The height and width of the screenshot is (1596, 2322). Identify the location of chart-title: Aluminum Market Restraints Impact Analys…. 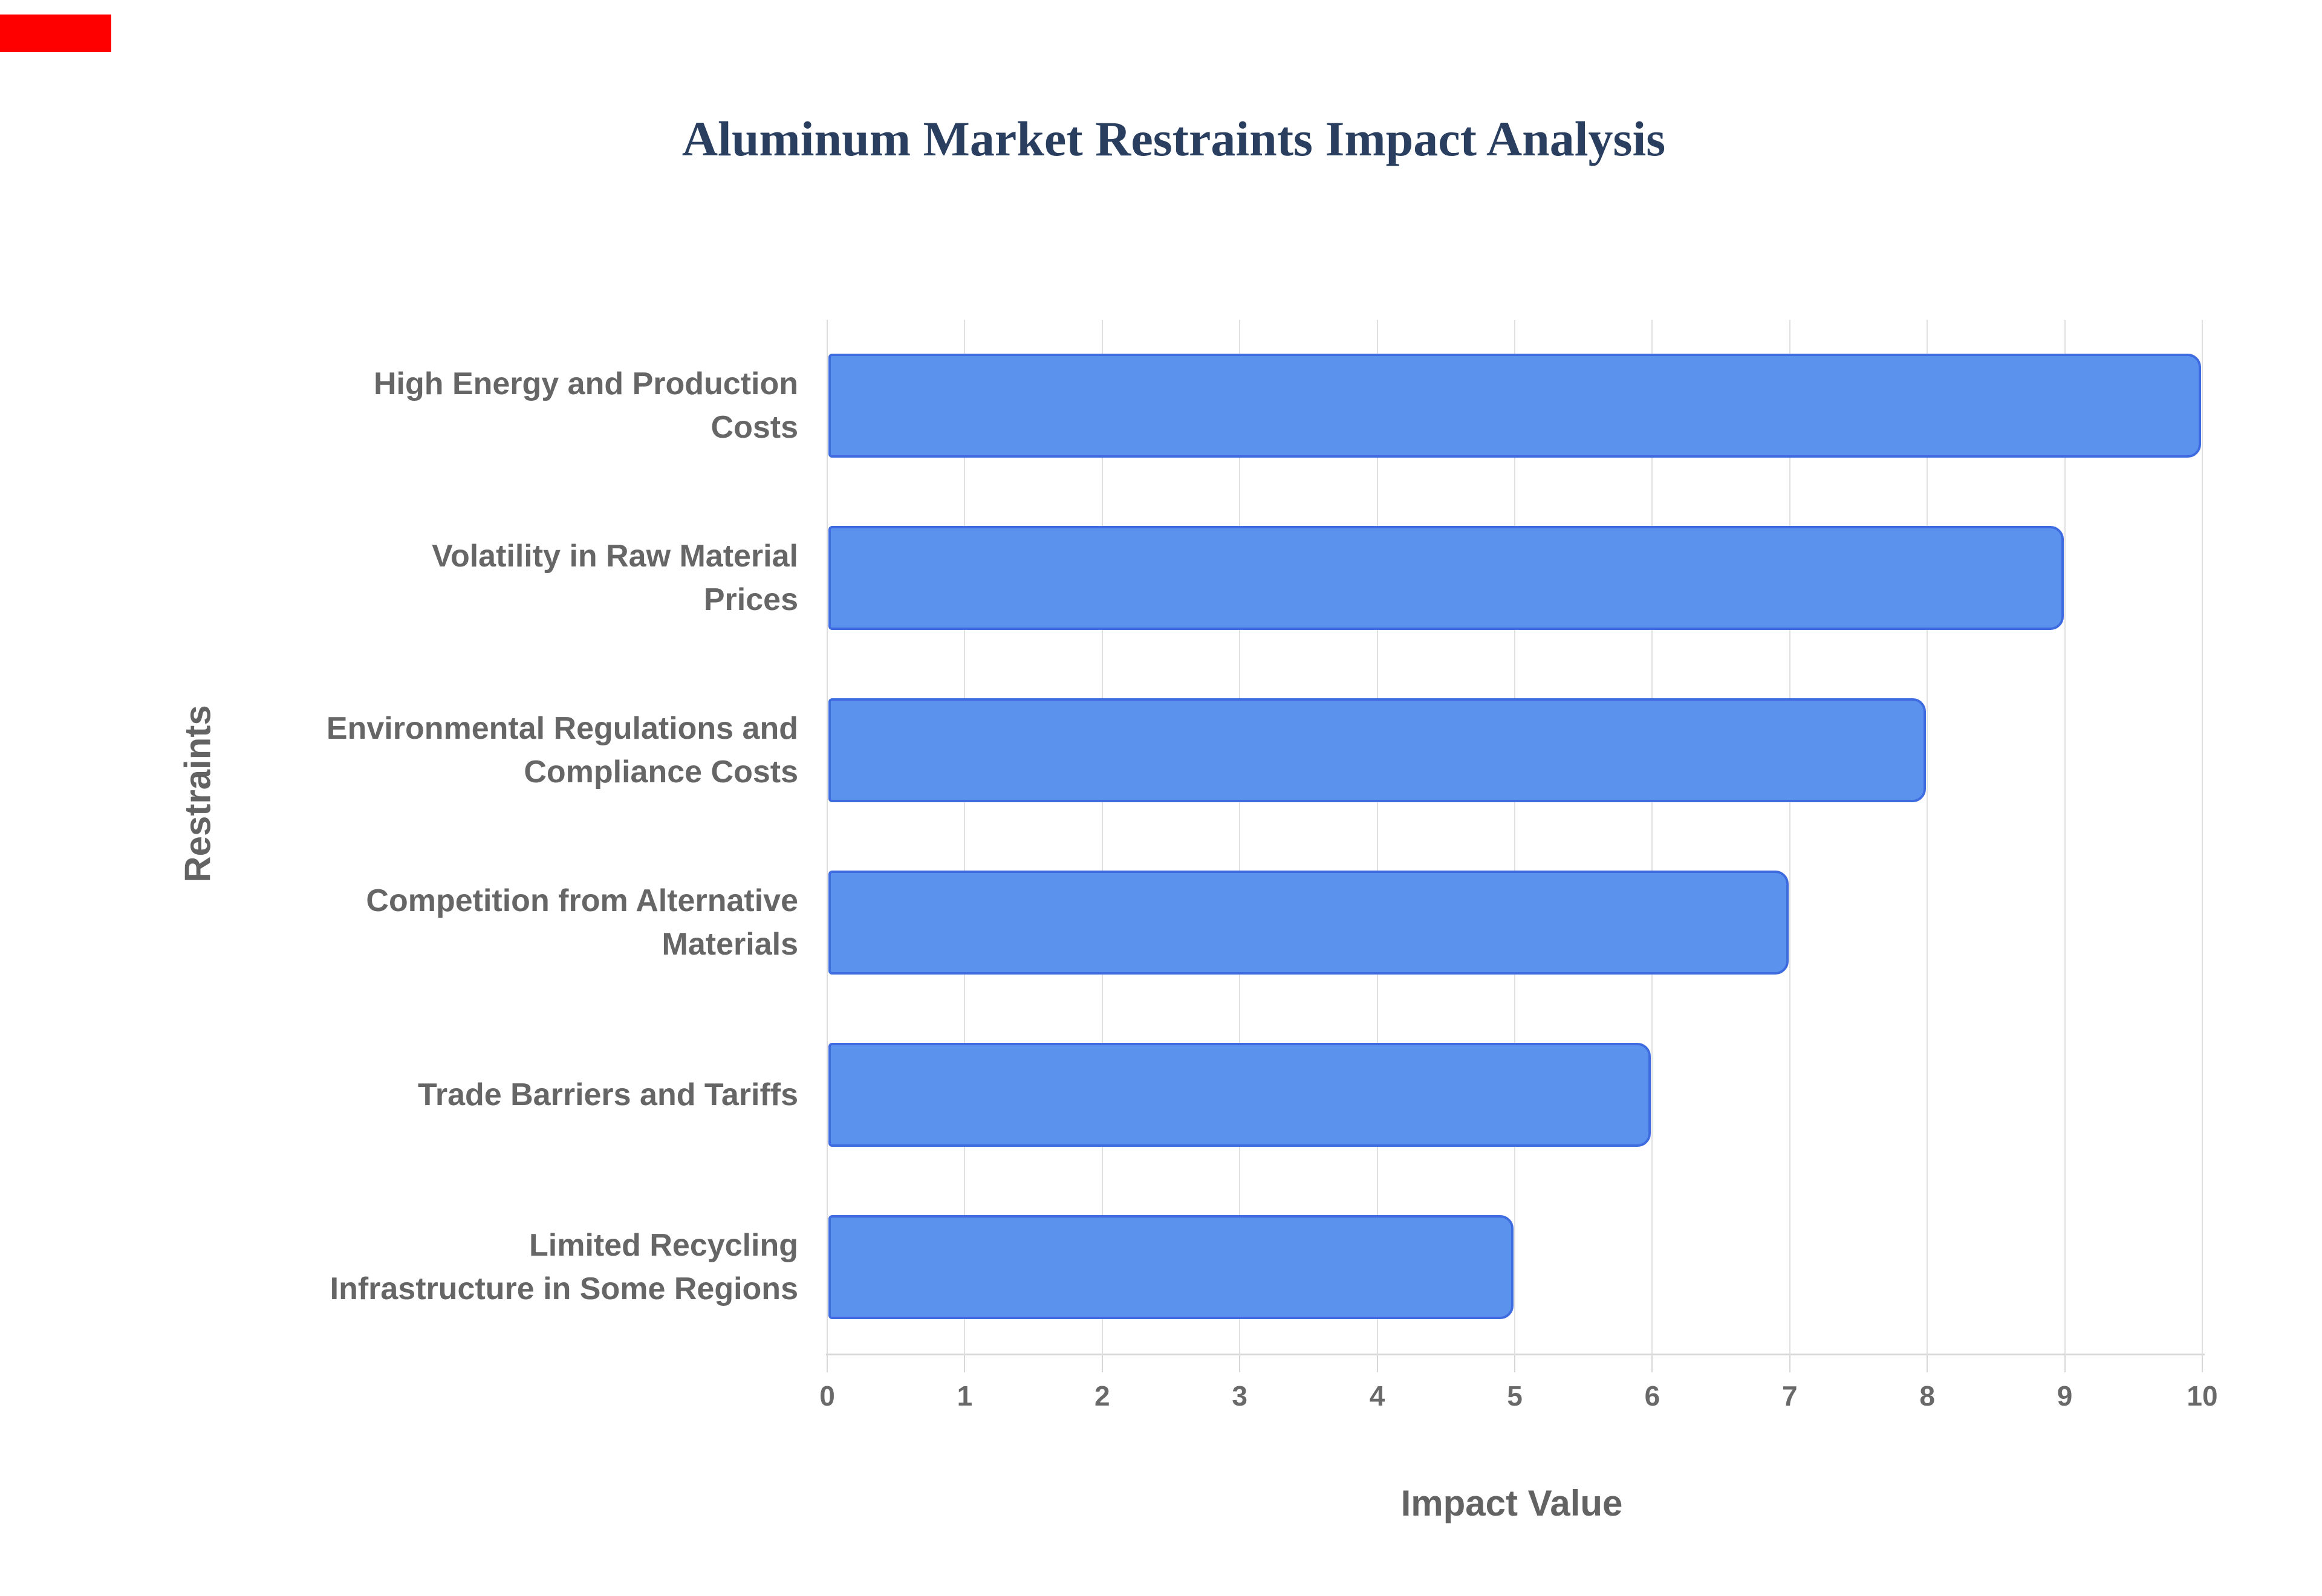
(1173, 138).